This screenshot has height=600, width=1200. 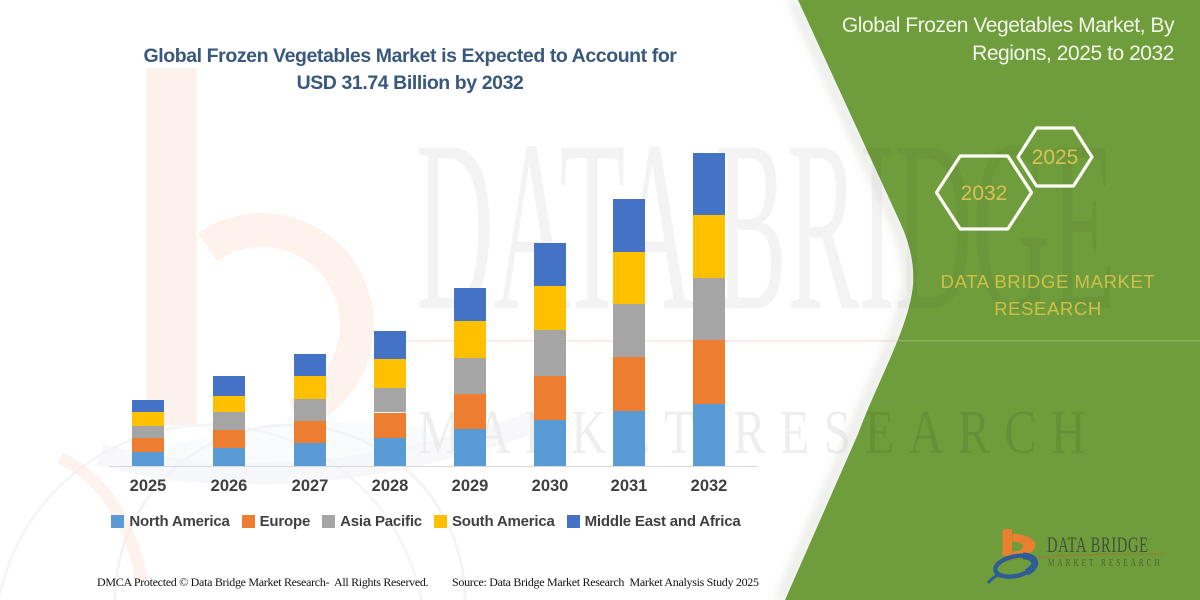 I want to click on svg-text: DATA BRIDGE, so click(x=1098, y=545).